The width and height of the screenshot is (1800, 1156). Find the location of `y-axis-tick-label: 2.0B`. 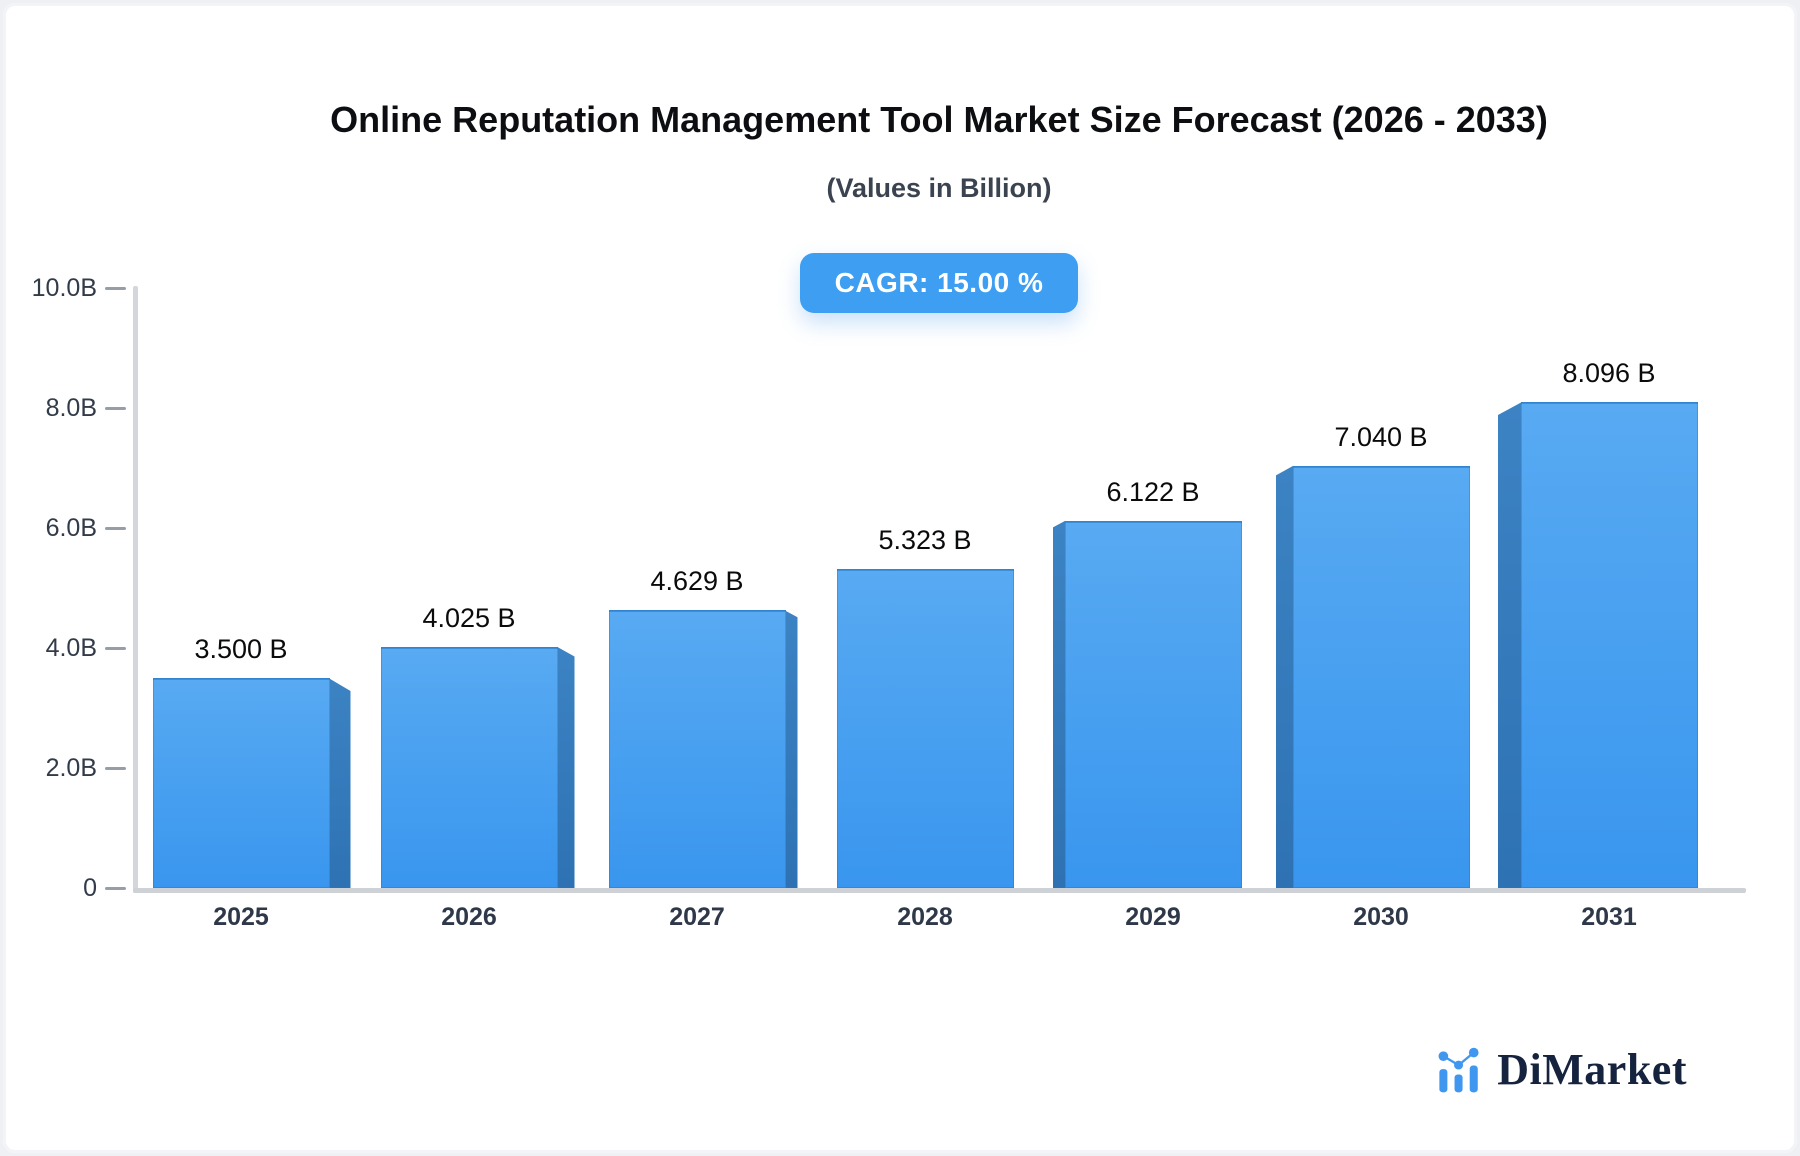

y-axis-tick-label: 2.0B is located at coordinates (71, 768).